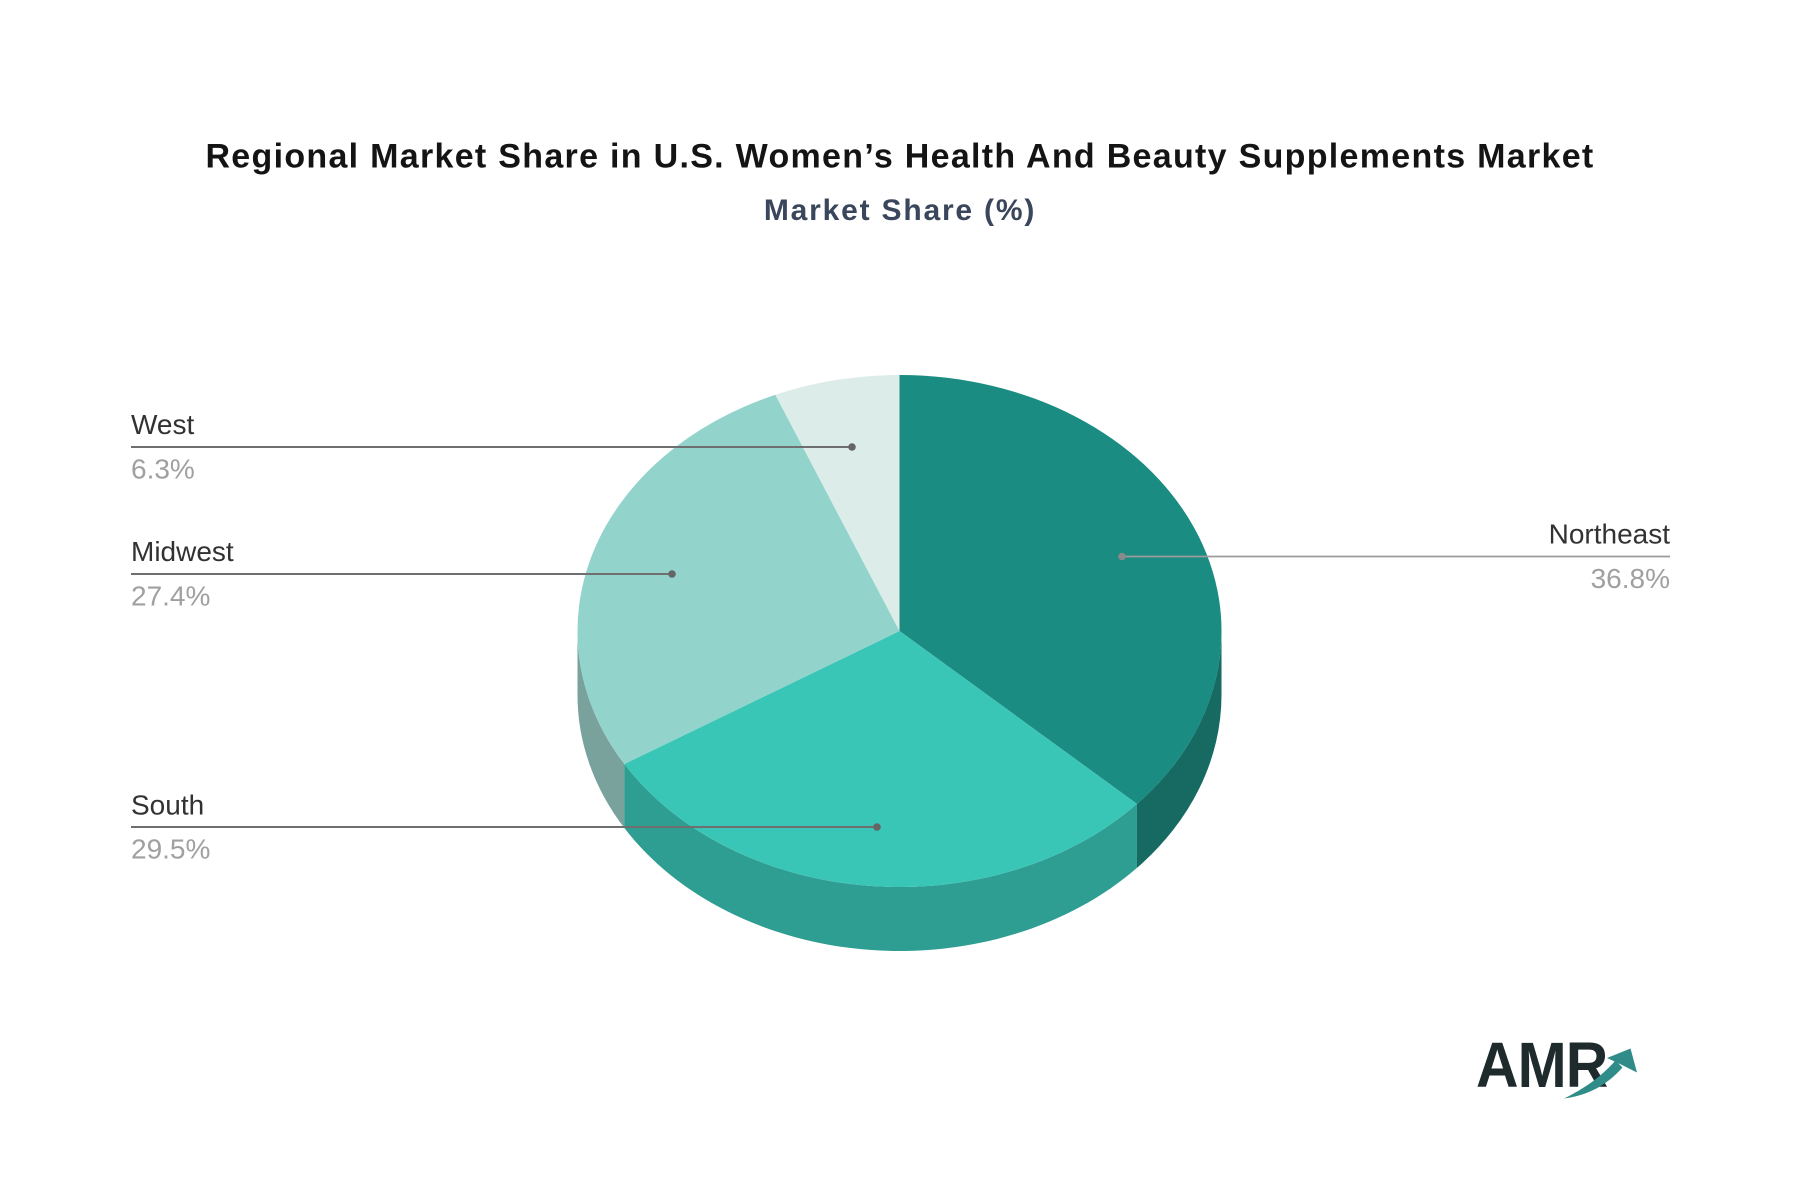  Describe the element at coordinates (182, 551) in the screenshot. I see `svg-text: Midwest` at that location.